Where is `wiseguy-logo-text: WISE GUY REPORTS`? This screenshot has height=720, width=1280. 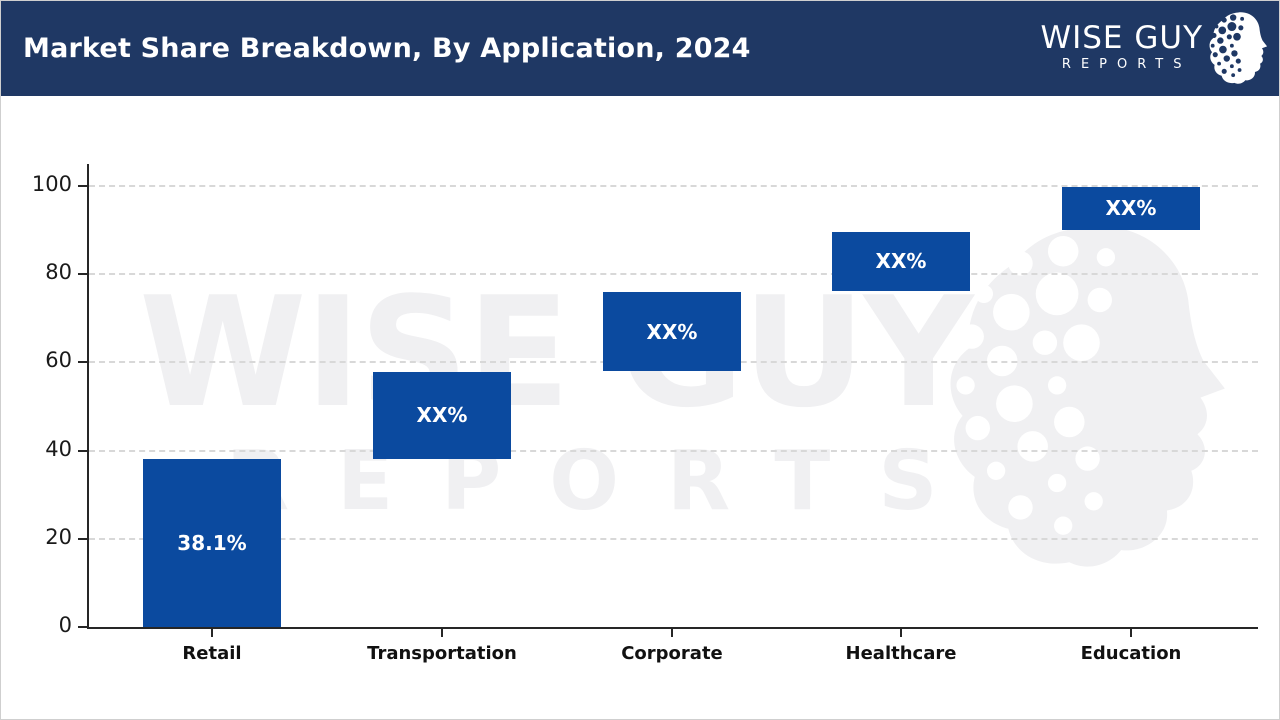
wiseguy-logo-text: WISE GUY REPORTS is located at coordinates (1121, 47).